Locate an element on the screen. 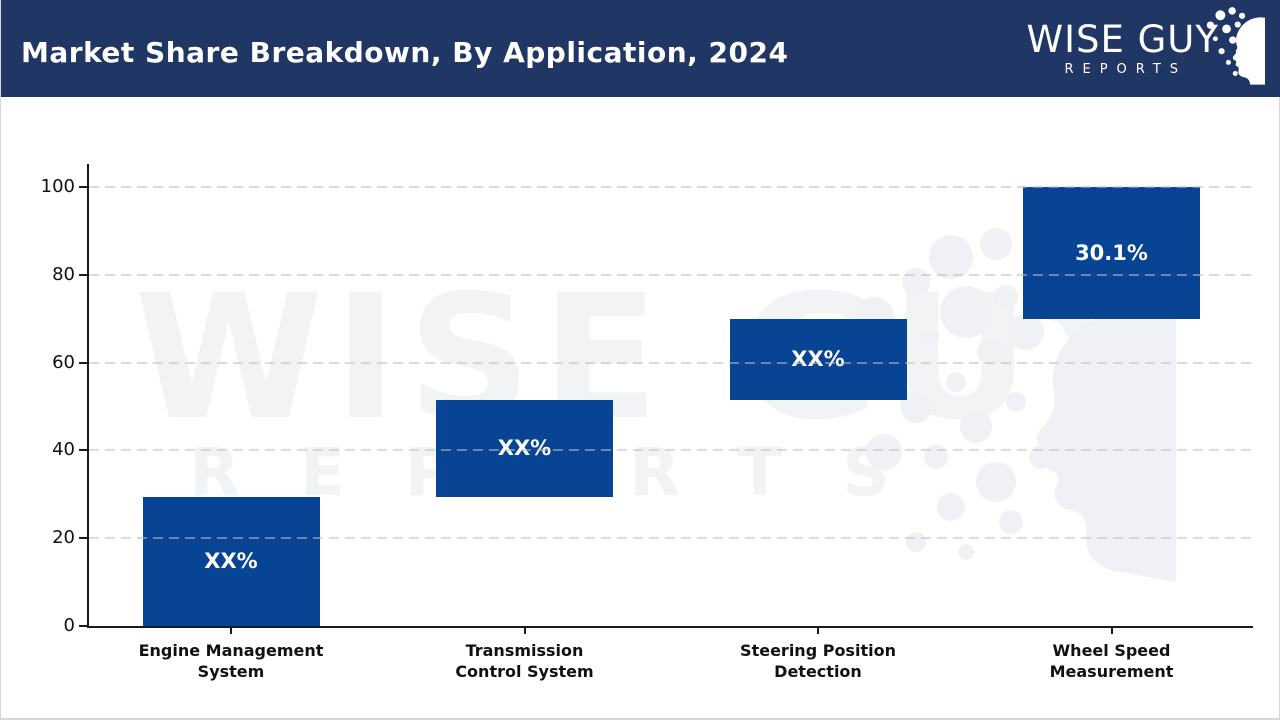 Image resolution: width=1280 pixels, height=720 pixels. x-category-label-4: Wheel Speed Measurement is located at coordinates (1111, 661).